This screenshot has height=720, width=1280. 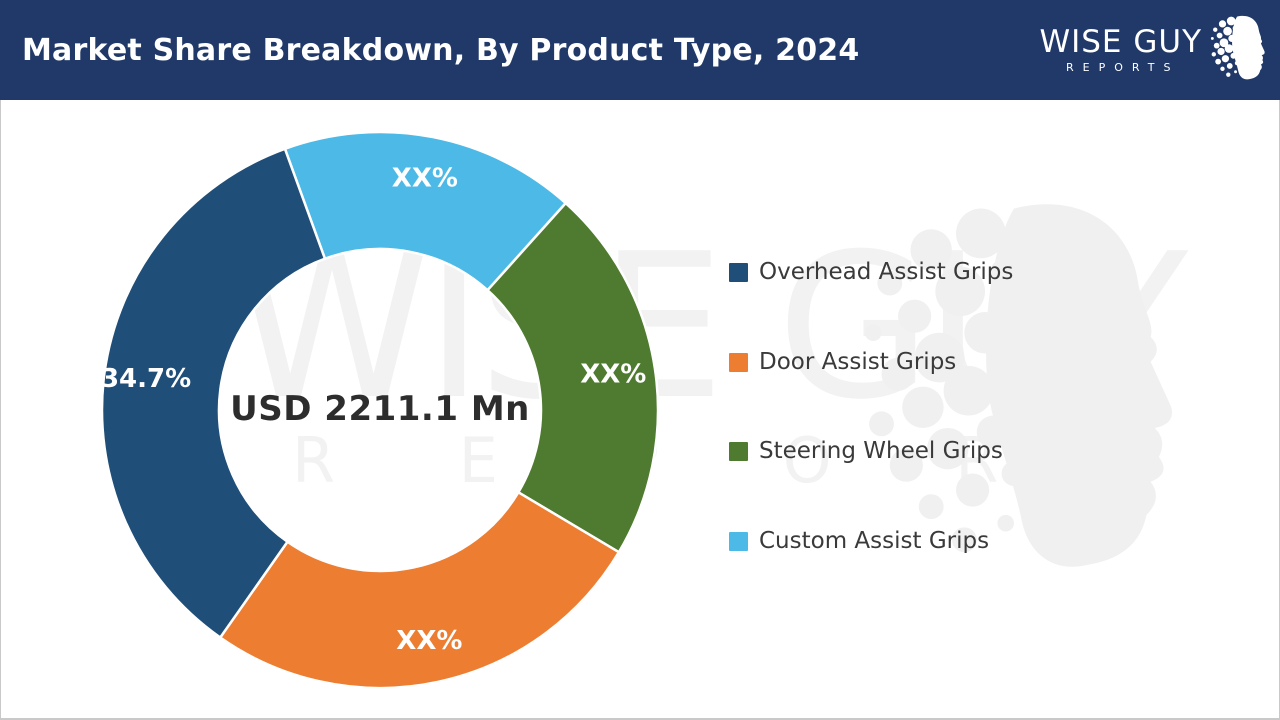 I want to click on segment-label-custom-assist-grips: XX%, so click(x=425, y=178).